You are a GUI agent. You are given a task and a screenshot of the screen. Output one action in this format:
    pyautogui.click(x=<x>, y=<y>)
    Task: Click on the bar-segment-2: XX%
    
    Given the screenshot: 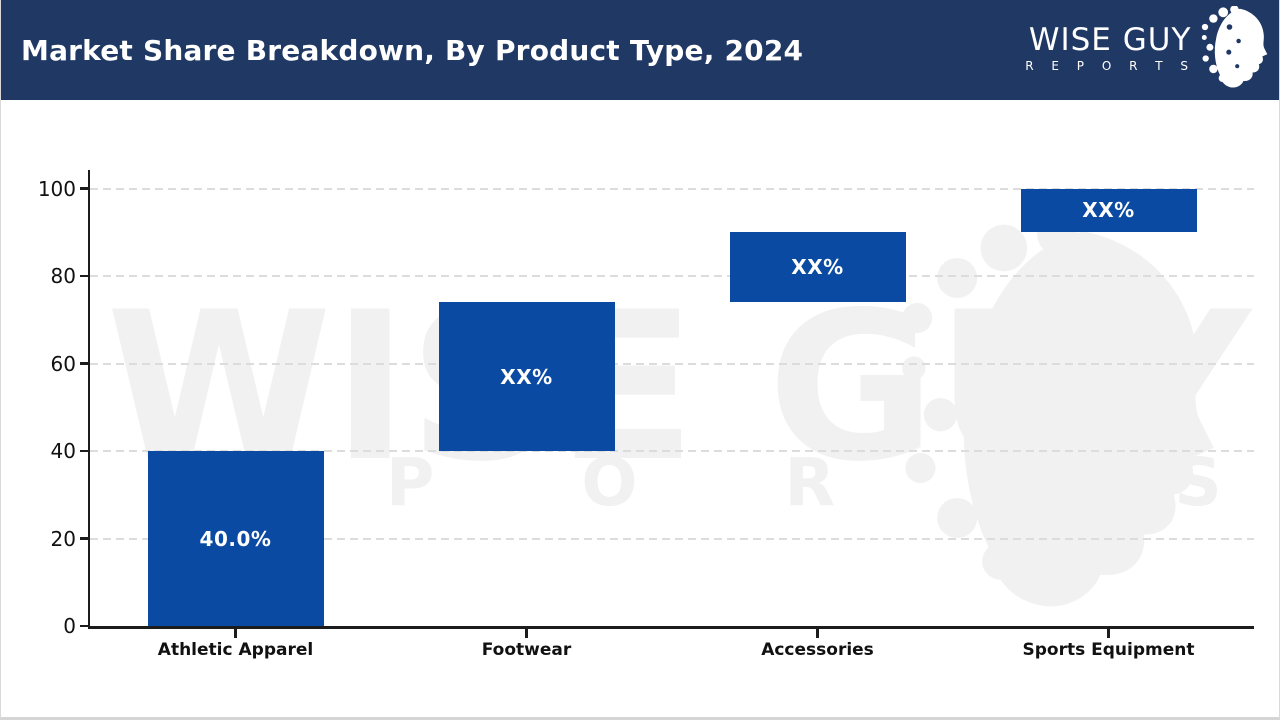 What is the action you would take?
    pyautogui.click(x=817, y=267)
    